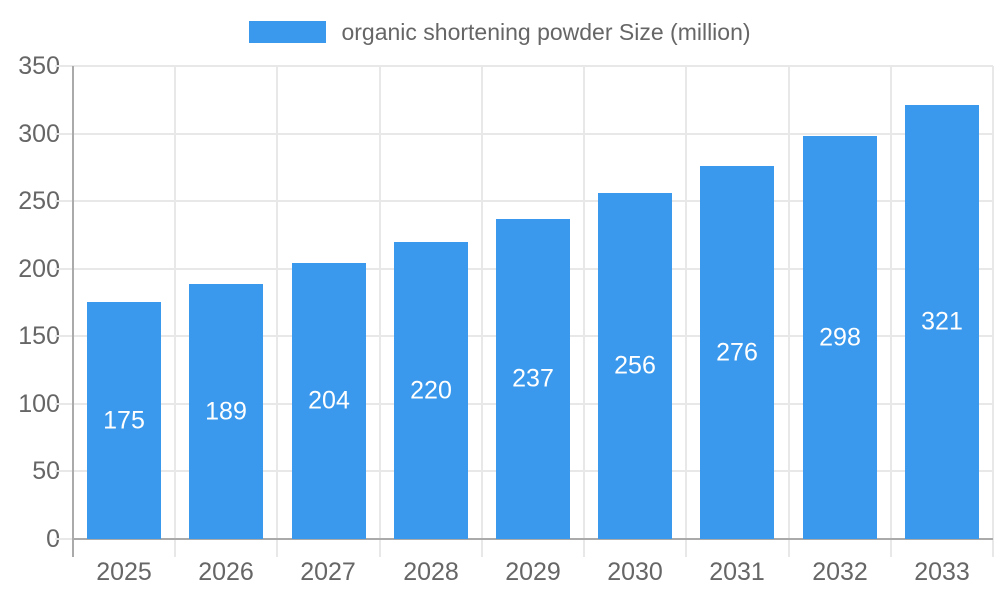  What do you see at coordinates (39, 66) in the screenshot?
I see `y-tick-label-350: 350` at bounding box center [39, 66].